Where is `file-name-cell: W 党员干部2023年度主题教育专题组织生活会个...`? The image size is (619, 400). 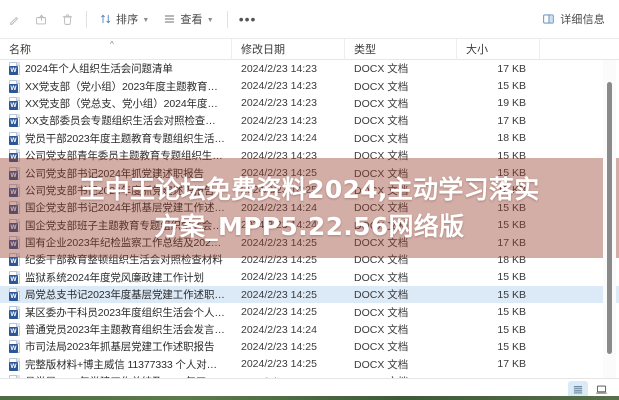 file-name-cell: W 党员干部2023年度主题教育专题组织生活会个... is located at coordinates (116, 138).